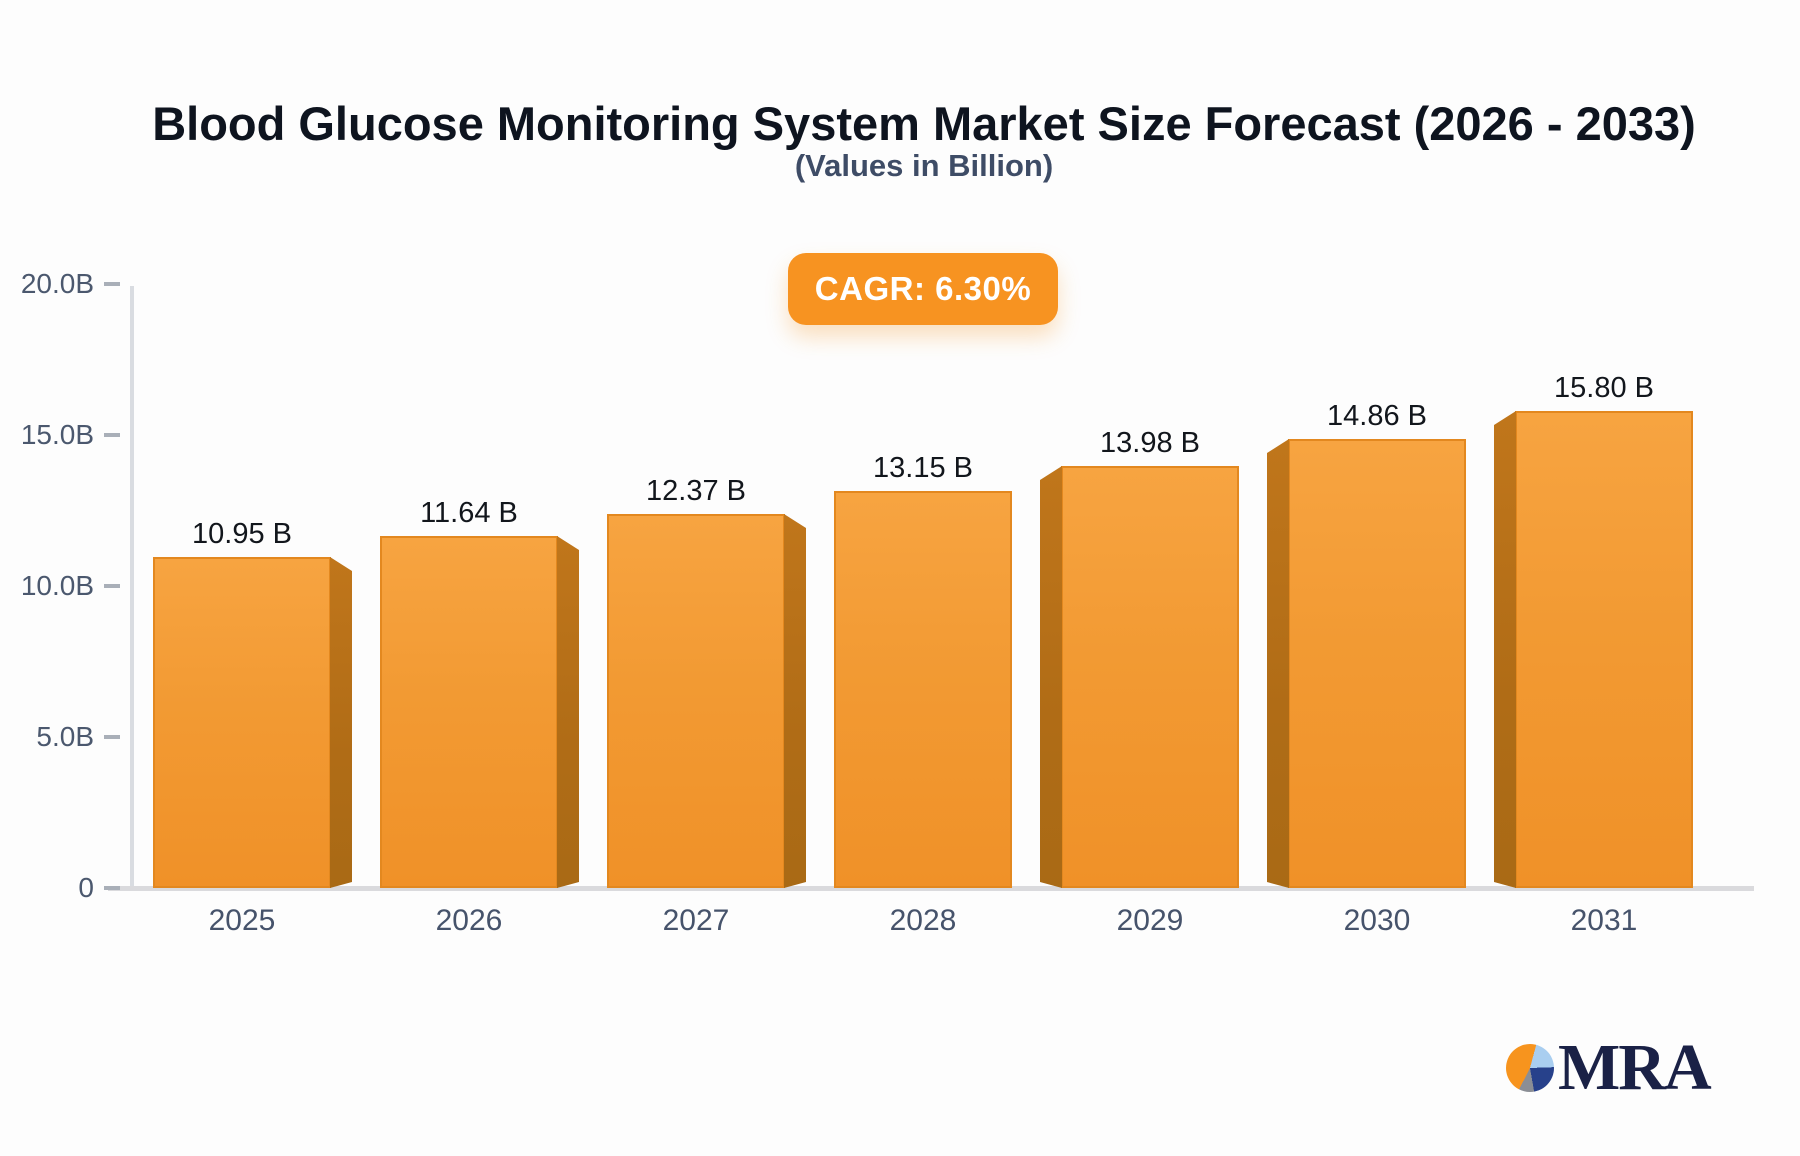 The height and width of the screenshot is (1156, 1800). Describe the element at coordinates (1604, 920) in the screenshot. I see `x-tick-label-2031: 2031` at that location.